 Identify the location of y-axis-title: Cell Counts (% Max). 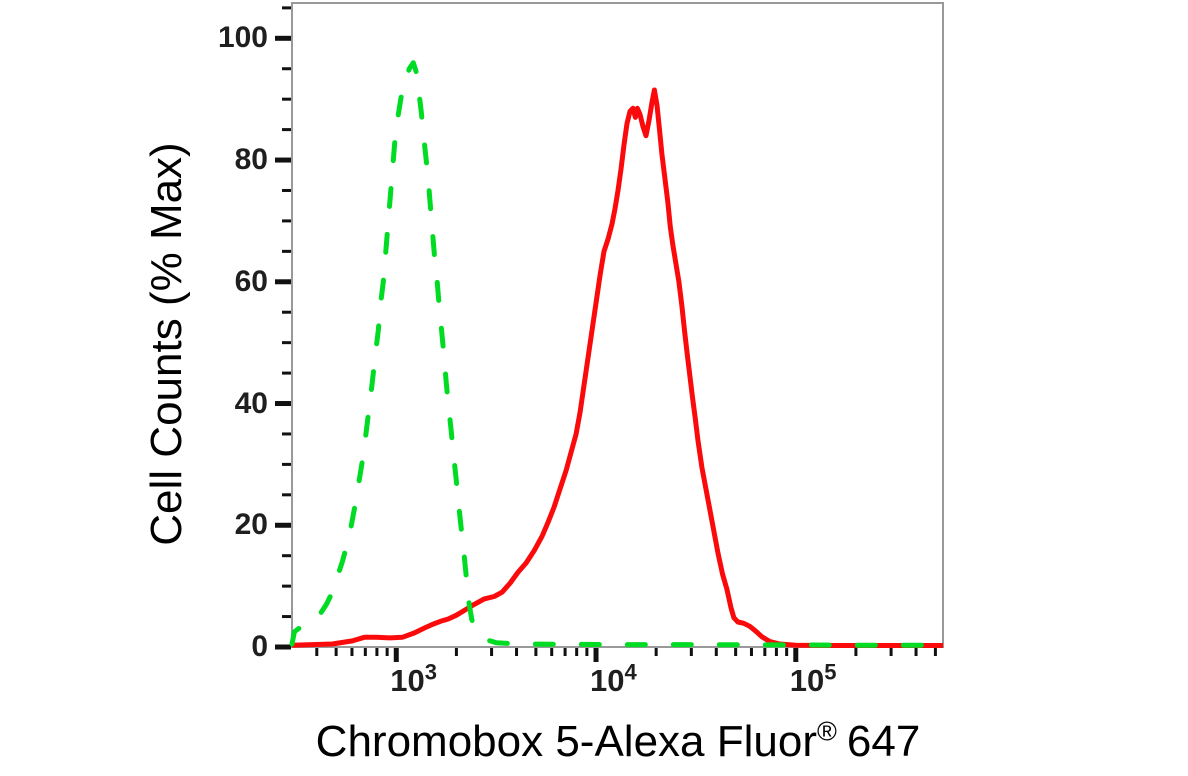
(166, 344).